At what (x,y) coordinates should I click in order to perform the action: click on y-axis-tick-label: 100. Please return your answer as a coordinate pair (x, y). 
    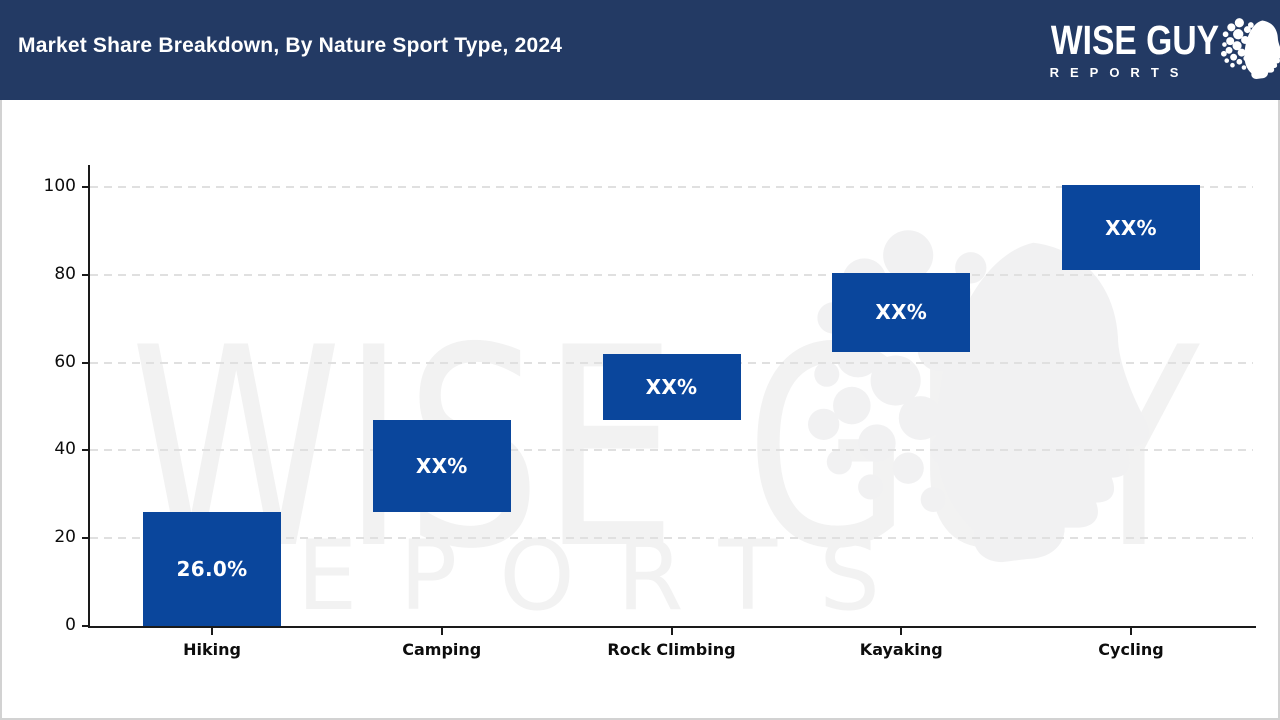
    Looking at the image, I should click on (59, 186).